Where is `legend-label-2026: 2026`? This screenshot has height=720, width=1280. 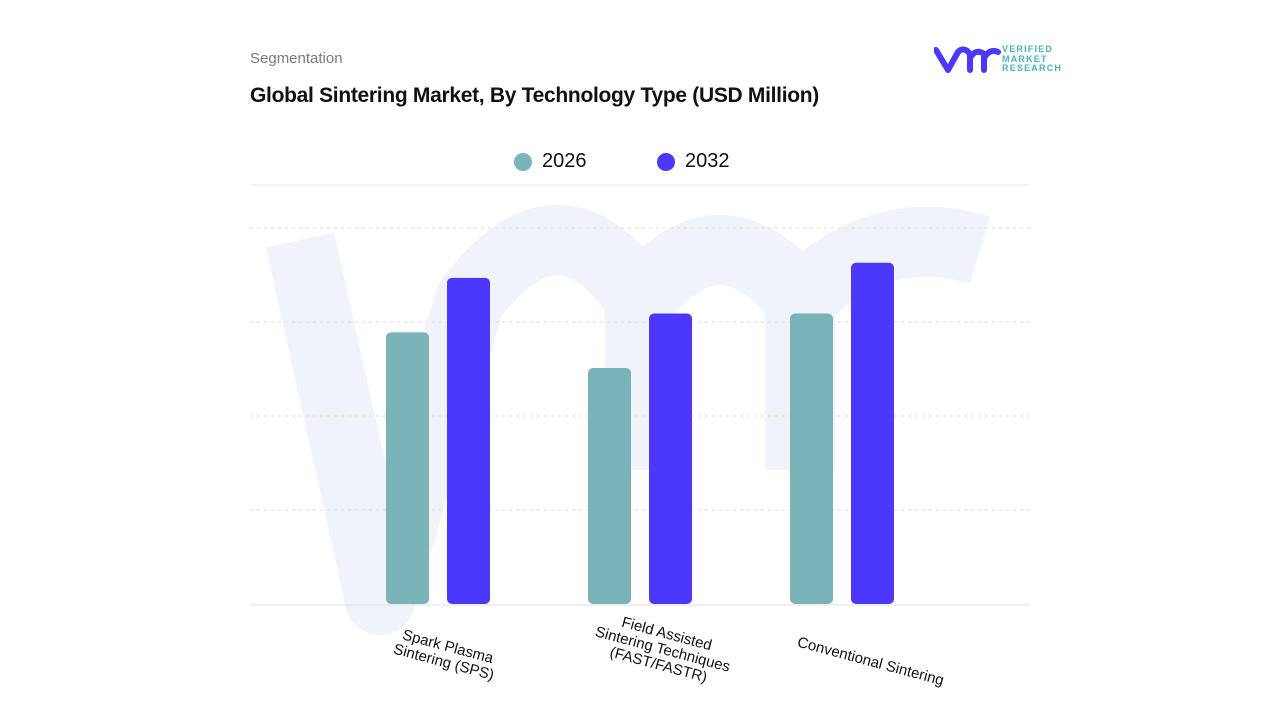 legend-label-2026: 2026 is located at coordinates (564, 161).